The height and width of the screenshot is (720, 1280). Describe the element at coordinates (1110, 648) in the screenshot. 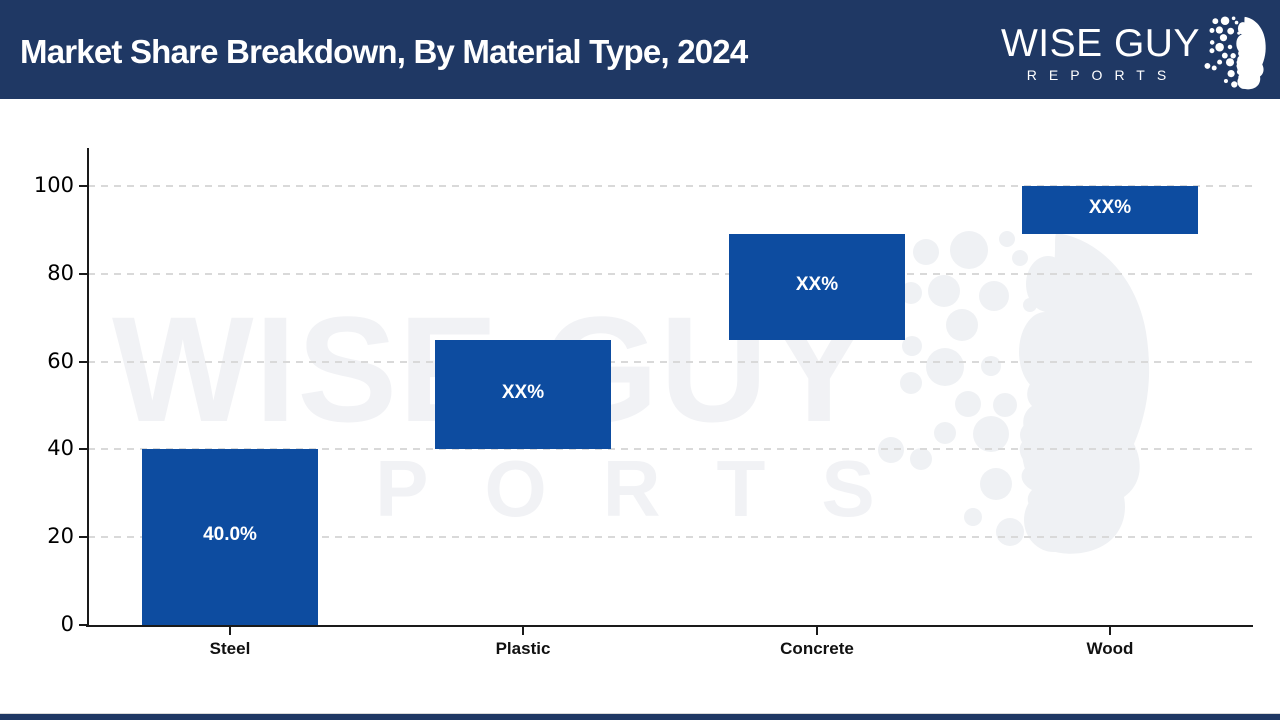

I see `x-axis-label-wood: Wood` at that location.